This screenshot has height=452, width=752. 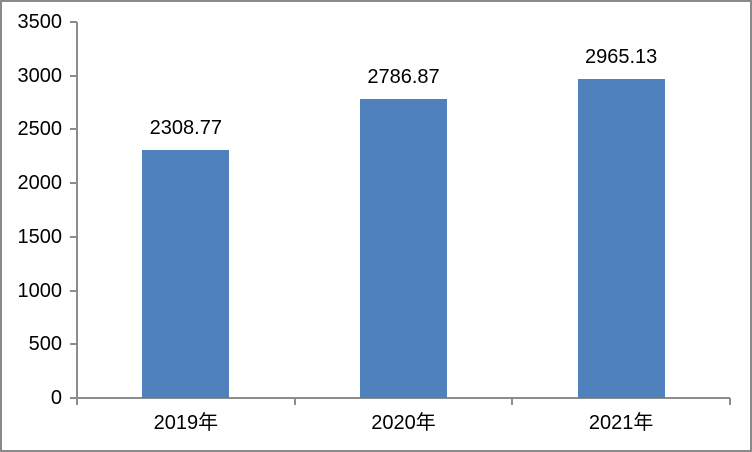 I want to click on bar-value-label: 2308.77, so click(x=185, y=127).